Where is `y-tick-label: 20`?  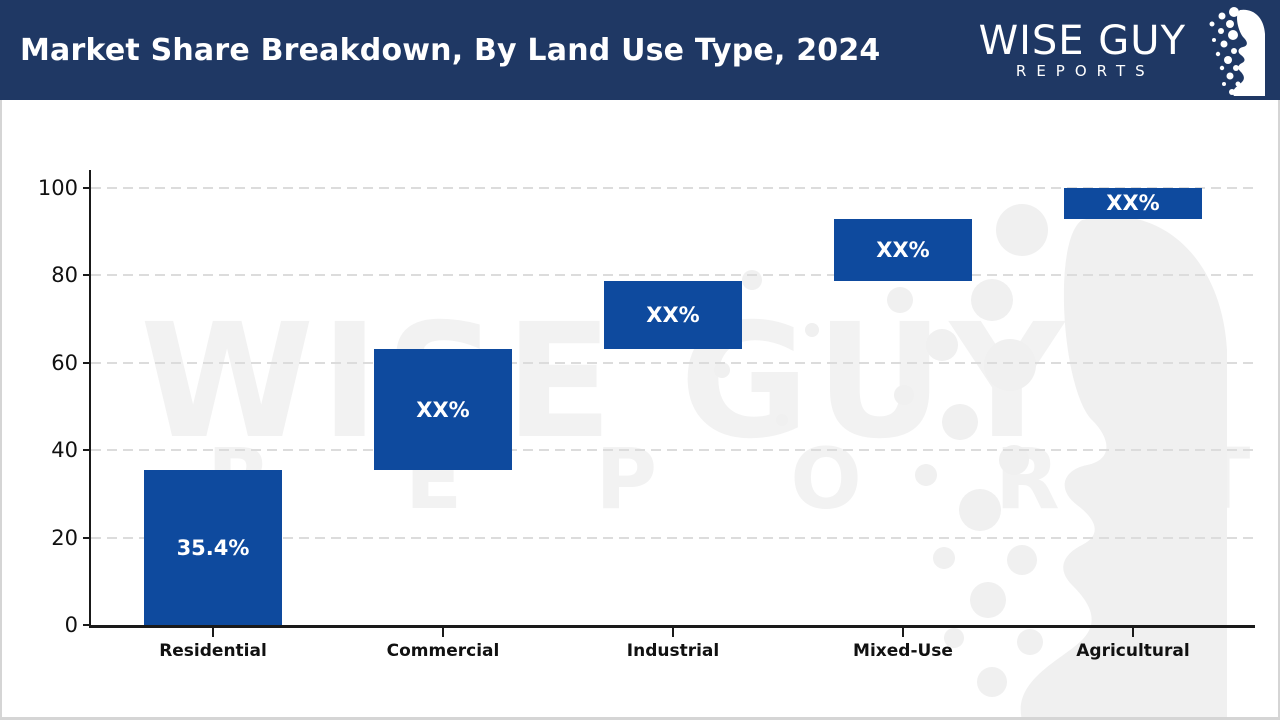 y-tick-label: 20 is located at coordinates (64, 537).